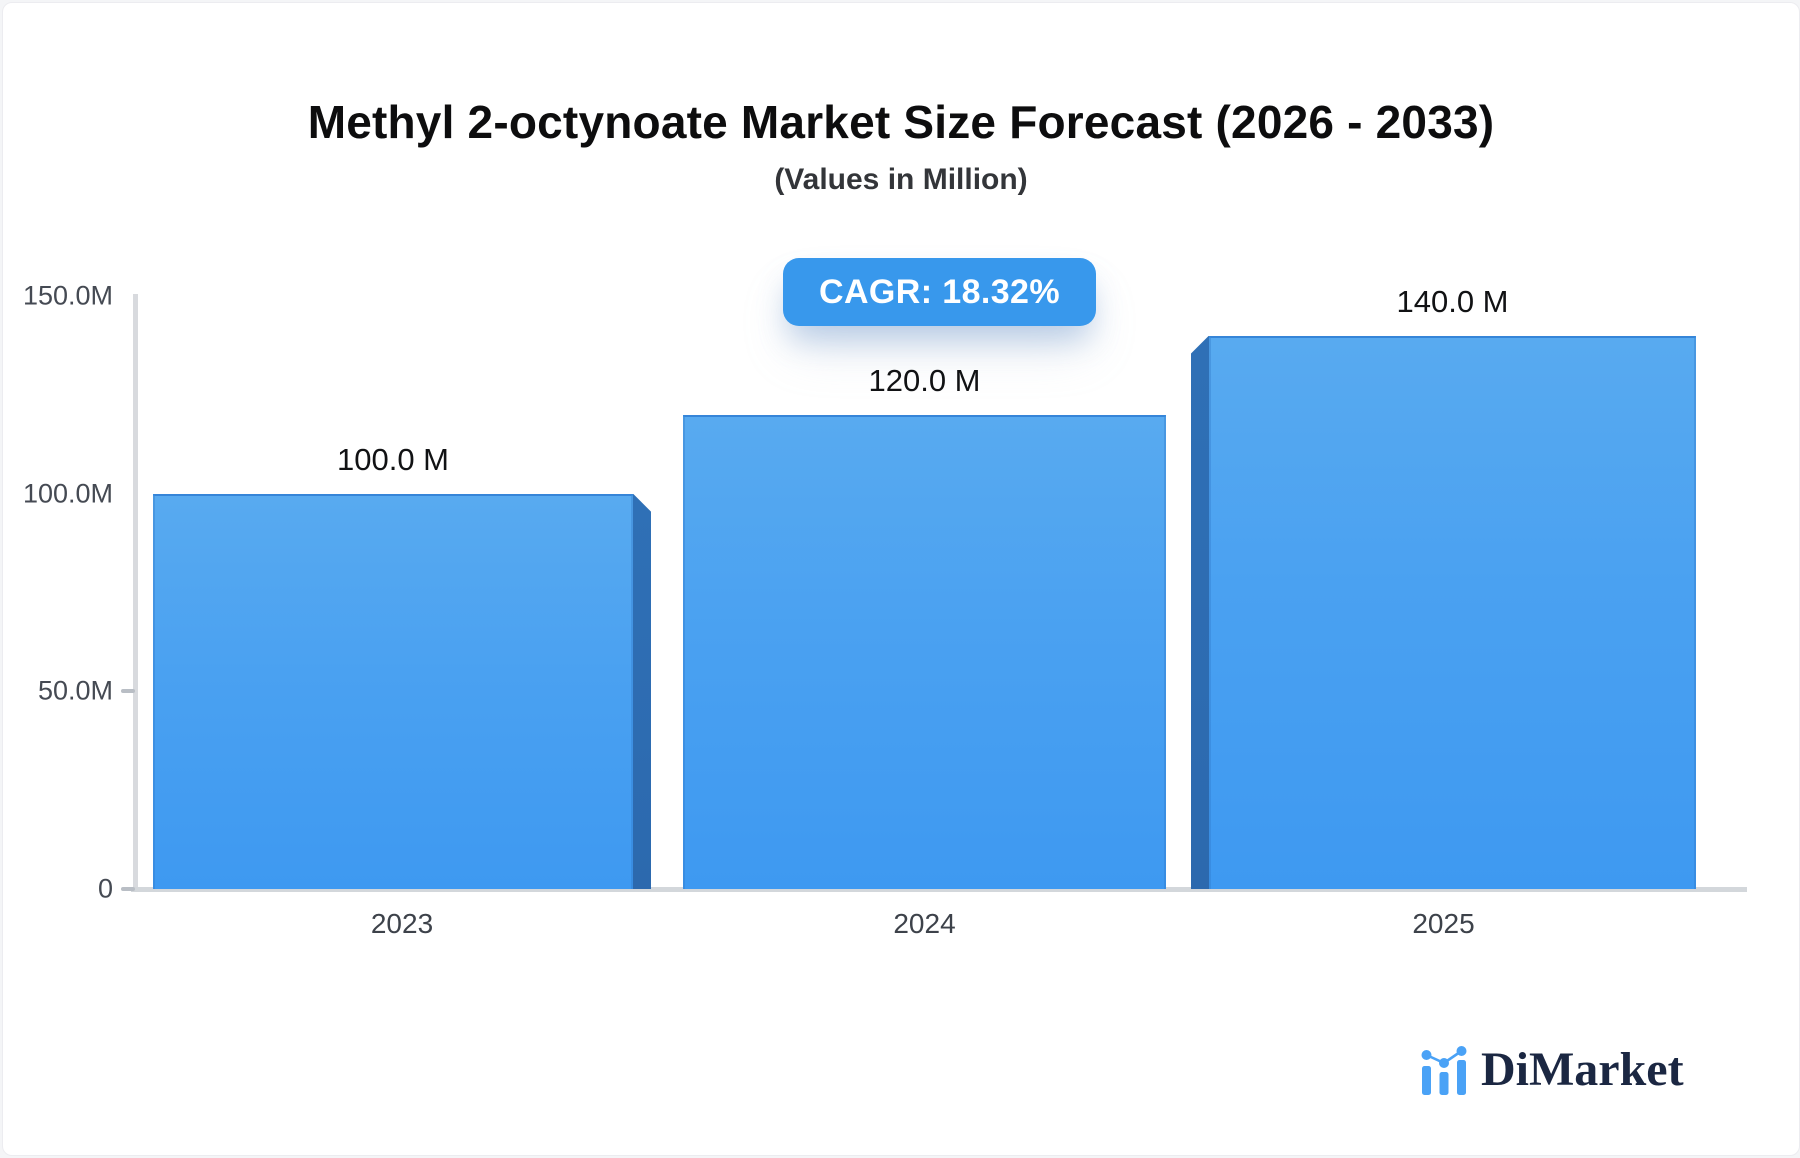 This screenshot has width=1800, height=1158. What do you see at coordinates (67, 295) in the screenshot?
I see `y-axis-tick-label: 150.0M` at bounding box center [67, 295].